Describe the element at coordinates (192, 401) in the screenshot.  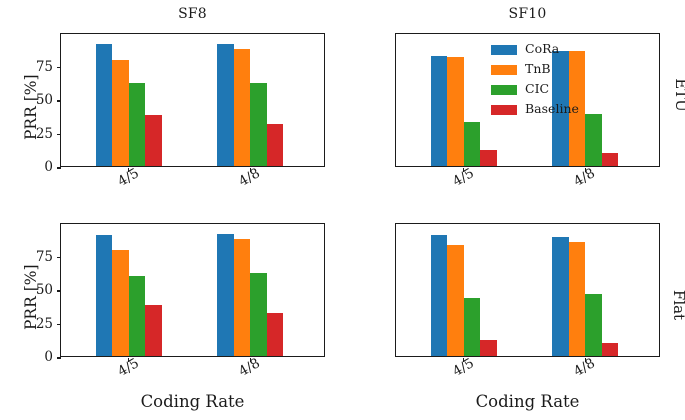
I see `x-axis-label-left: Coding Rate` at that location.